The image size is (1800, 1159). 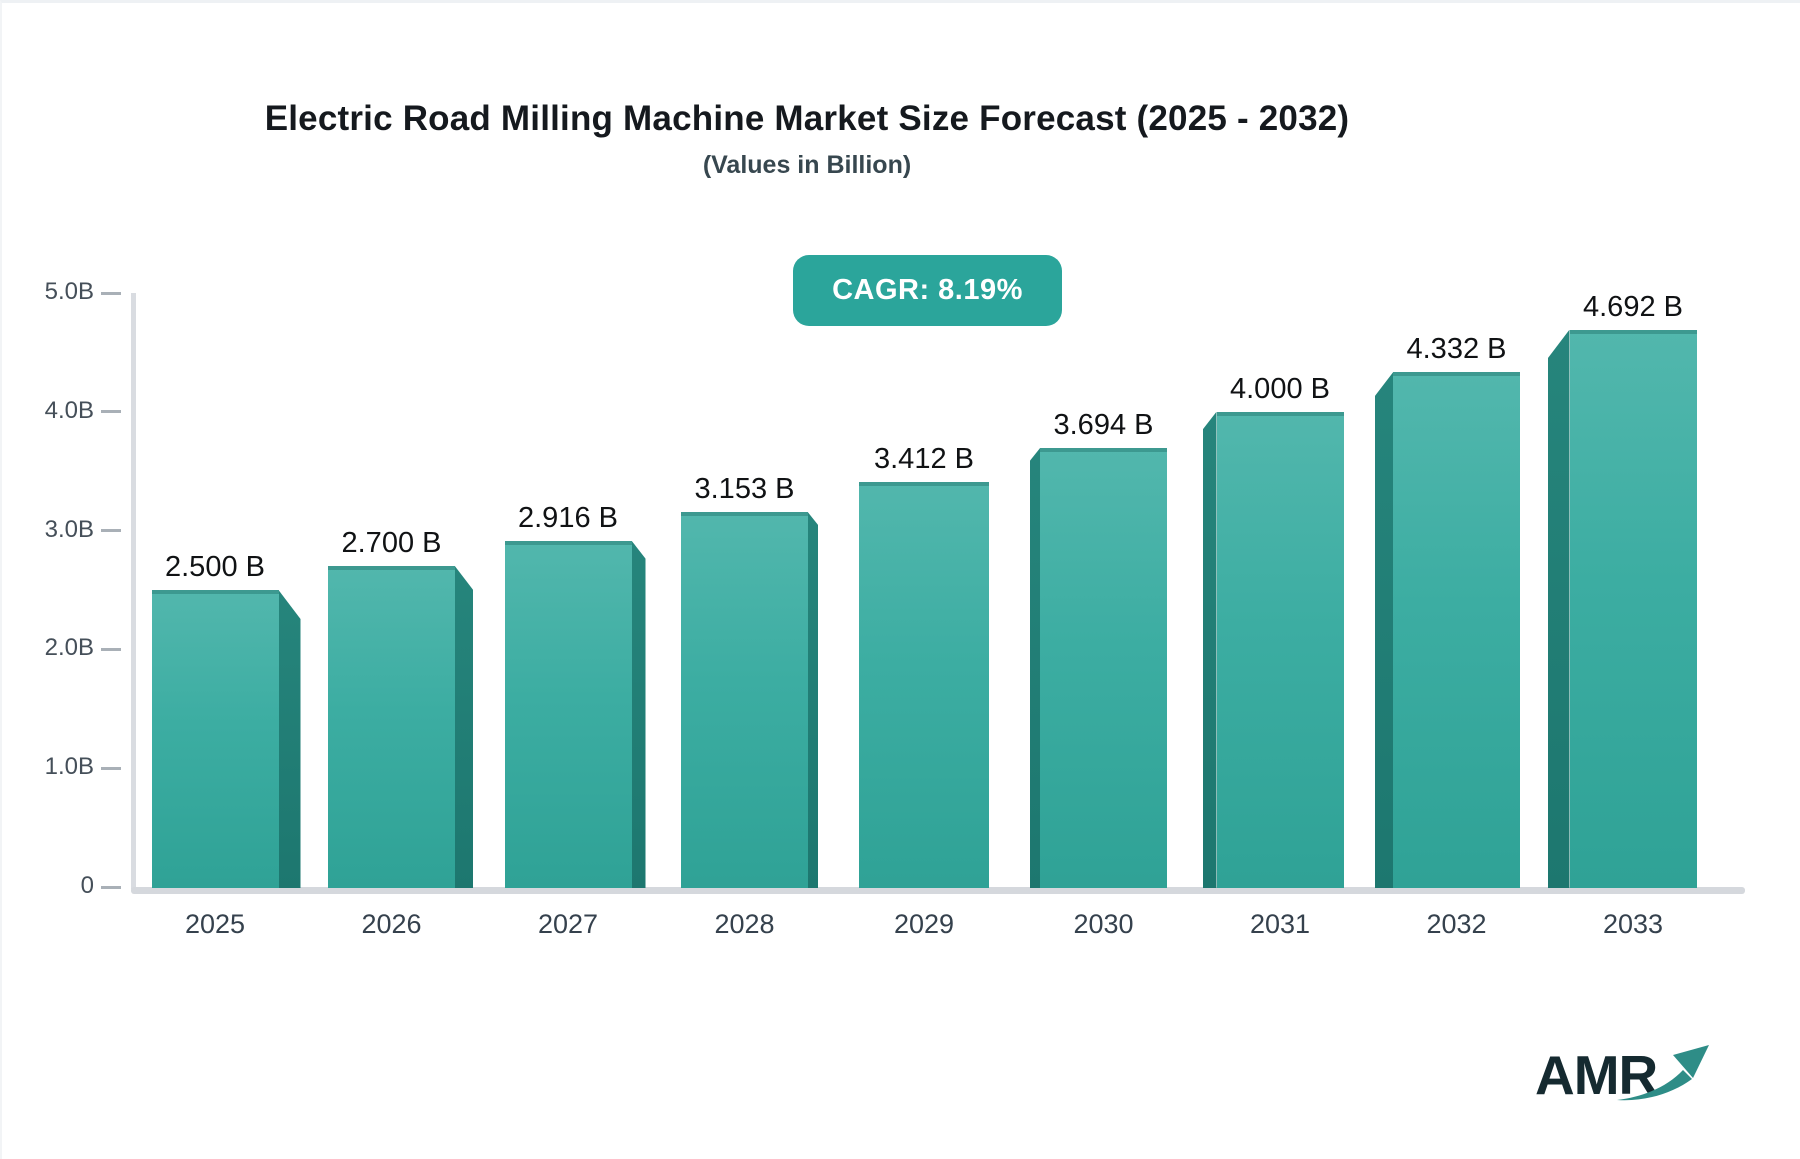 What do you see at coordinates (813, 700) in the screenshot?
I see `bar-side-2028` at bounding box center [813, 700].